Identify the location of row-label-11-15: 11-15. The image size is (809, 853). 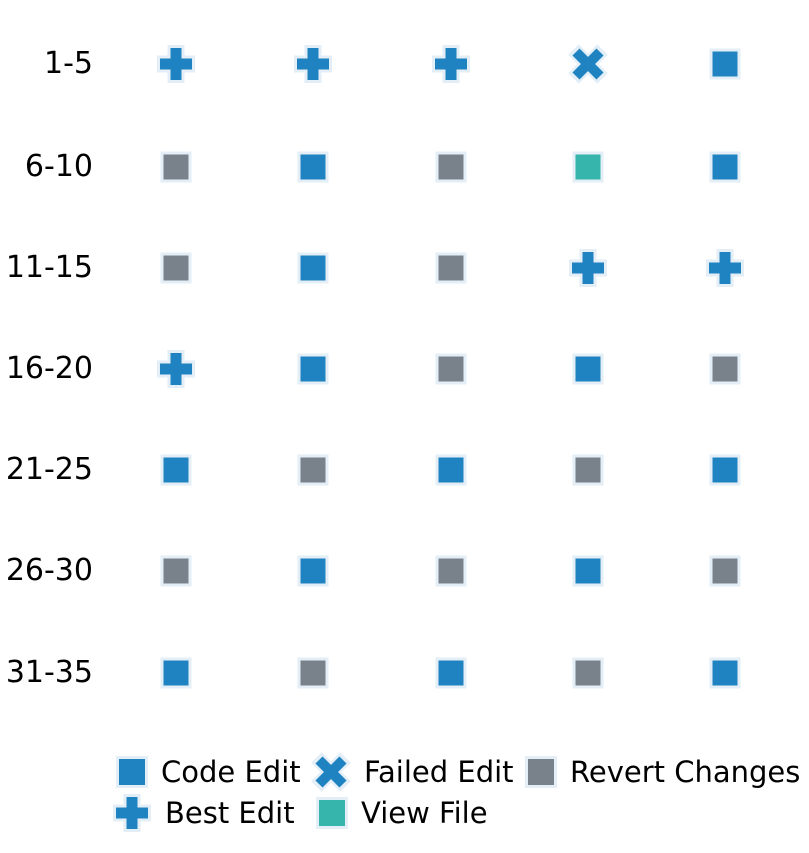
(49, 267).